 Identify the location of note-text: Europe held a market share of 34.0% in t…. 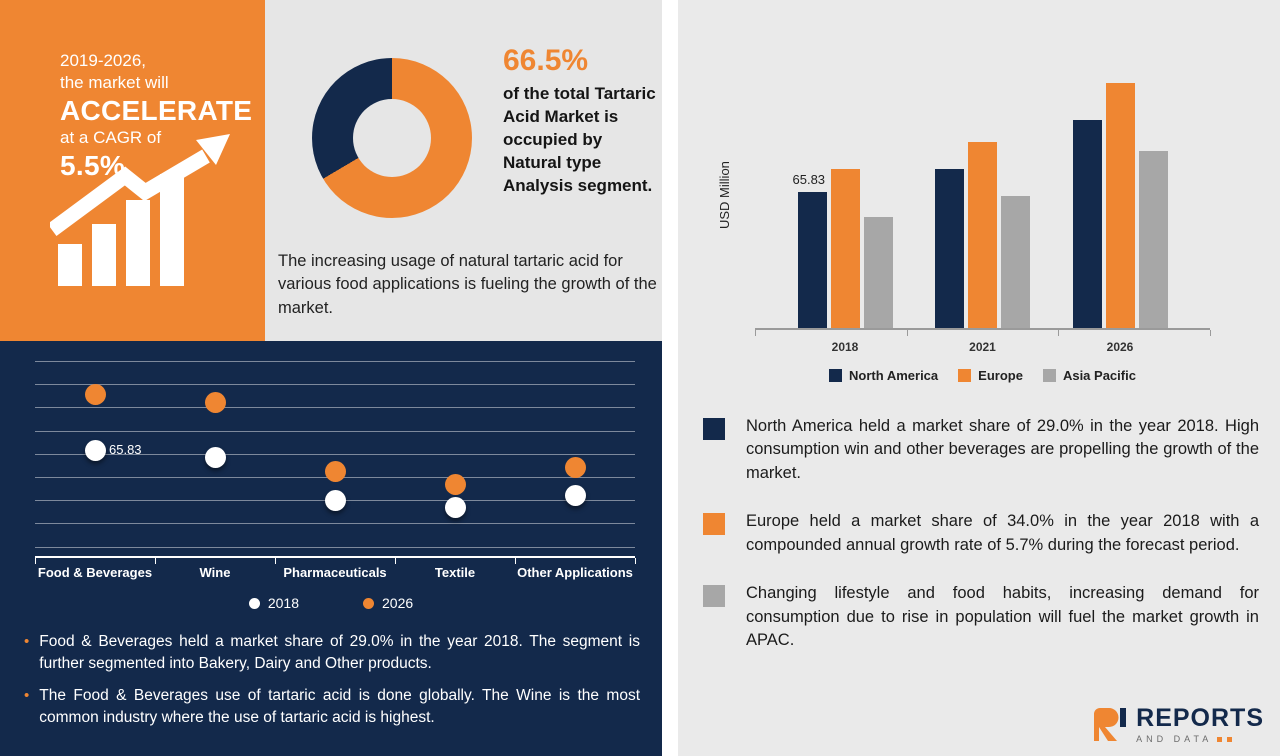
(1002, 533).